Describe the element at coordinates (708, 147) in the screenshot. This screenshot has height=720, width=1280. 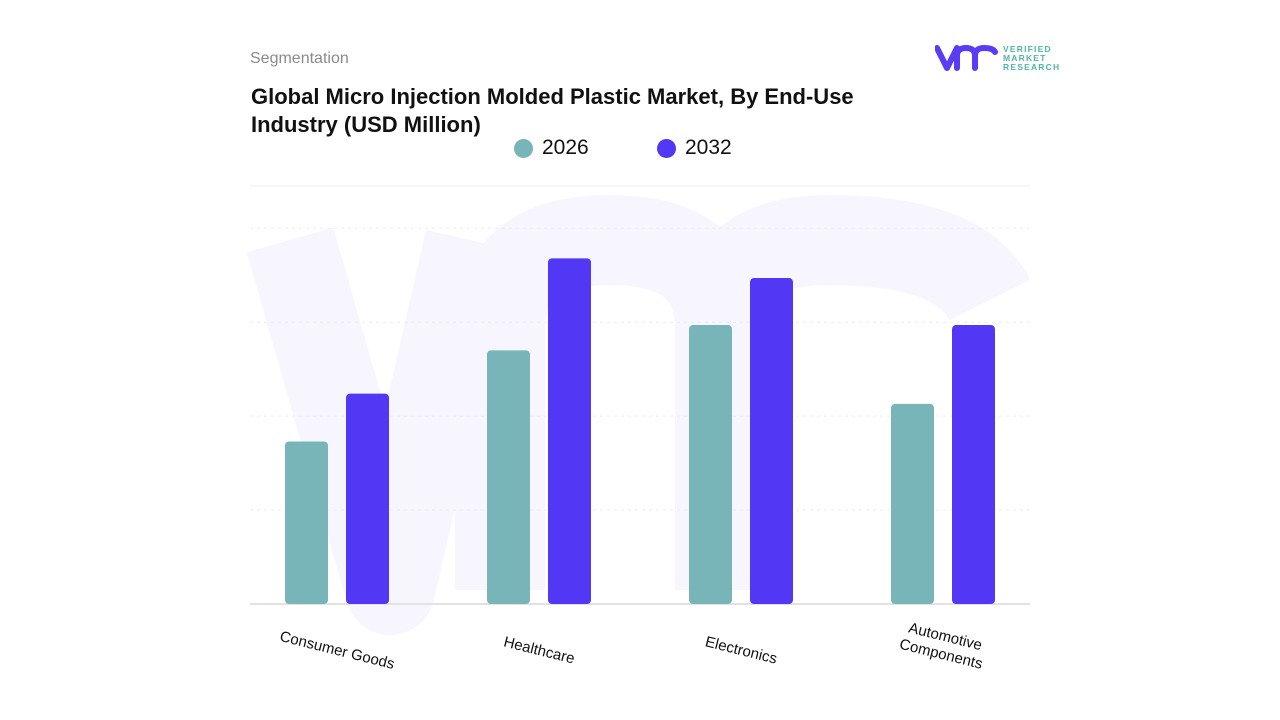
I see `legend-label-2032: 2032` at that location.